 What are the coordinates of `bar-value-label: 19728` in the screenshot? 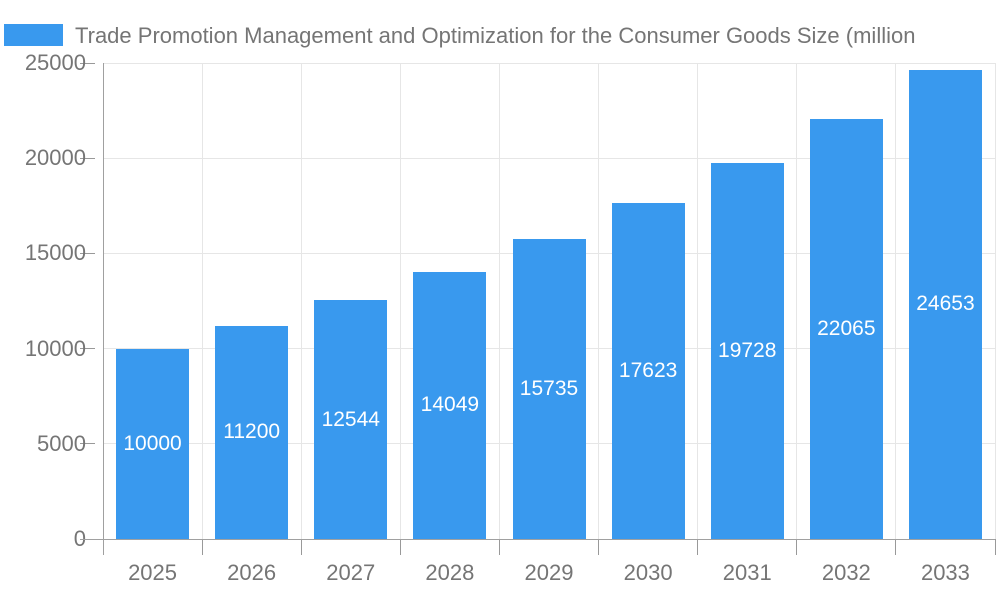 It's located at (747, 351).